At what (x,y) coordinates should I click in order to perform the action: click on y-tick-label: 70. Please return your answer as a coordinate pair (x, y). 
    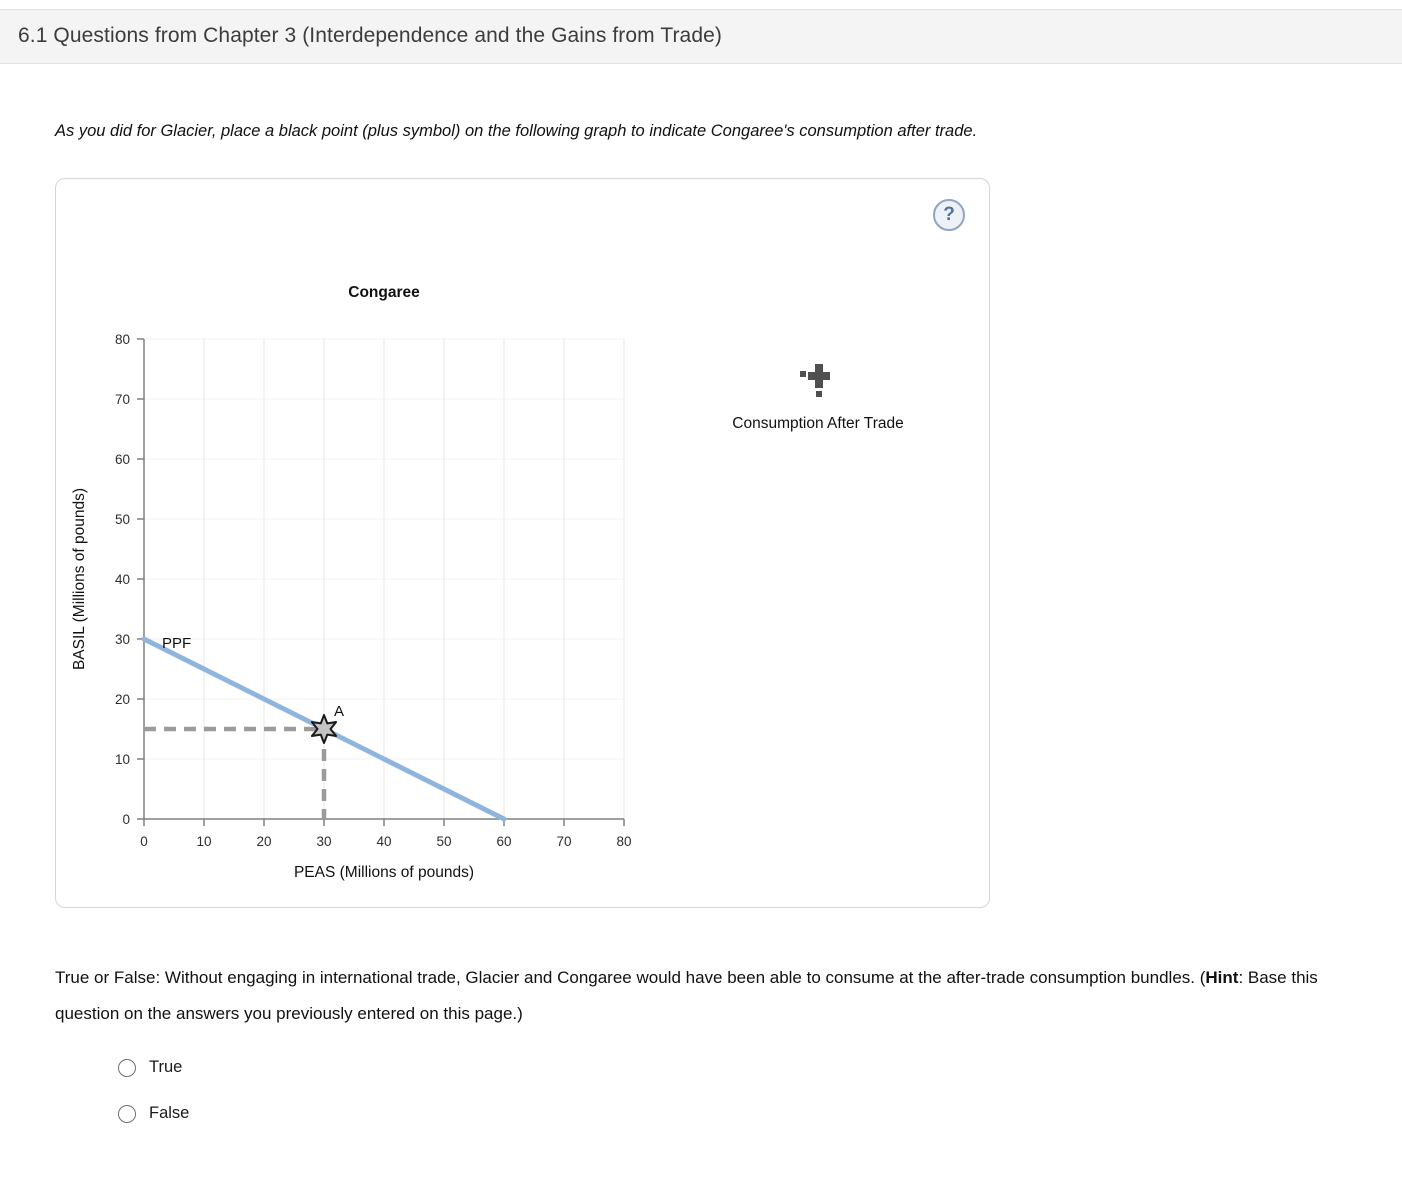
    Looking at the image, I should click on (122, 399).